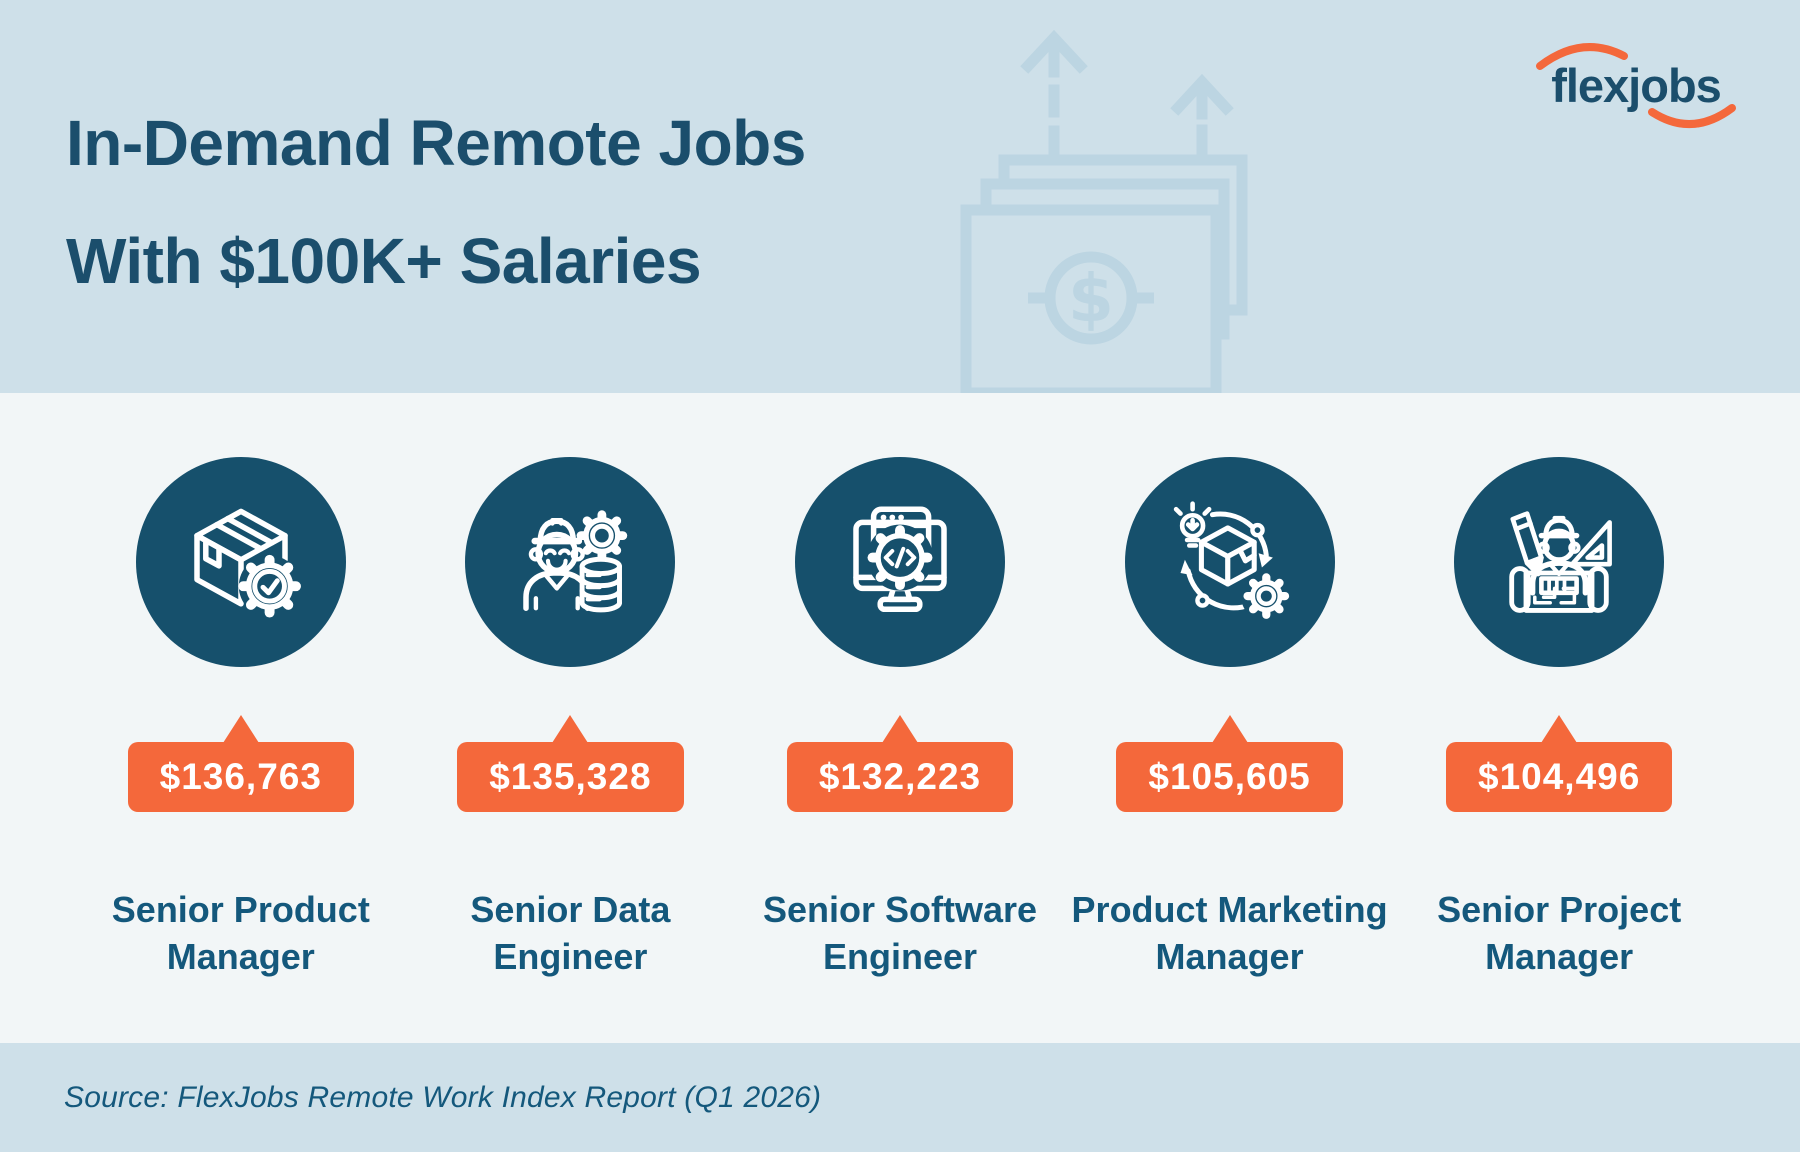  What do you see at coordinates (900, 686) in the screenshot?
I see `job-column-senior-software-engineer: $132,223 Senior Software Engineer` at bounding box center [900, 686].